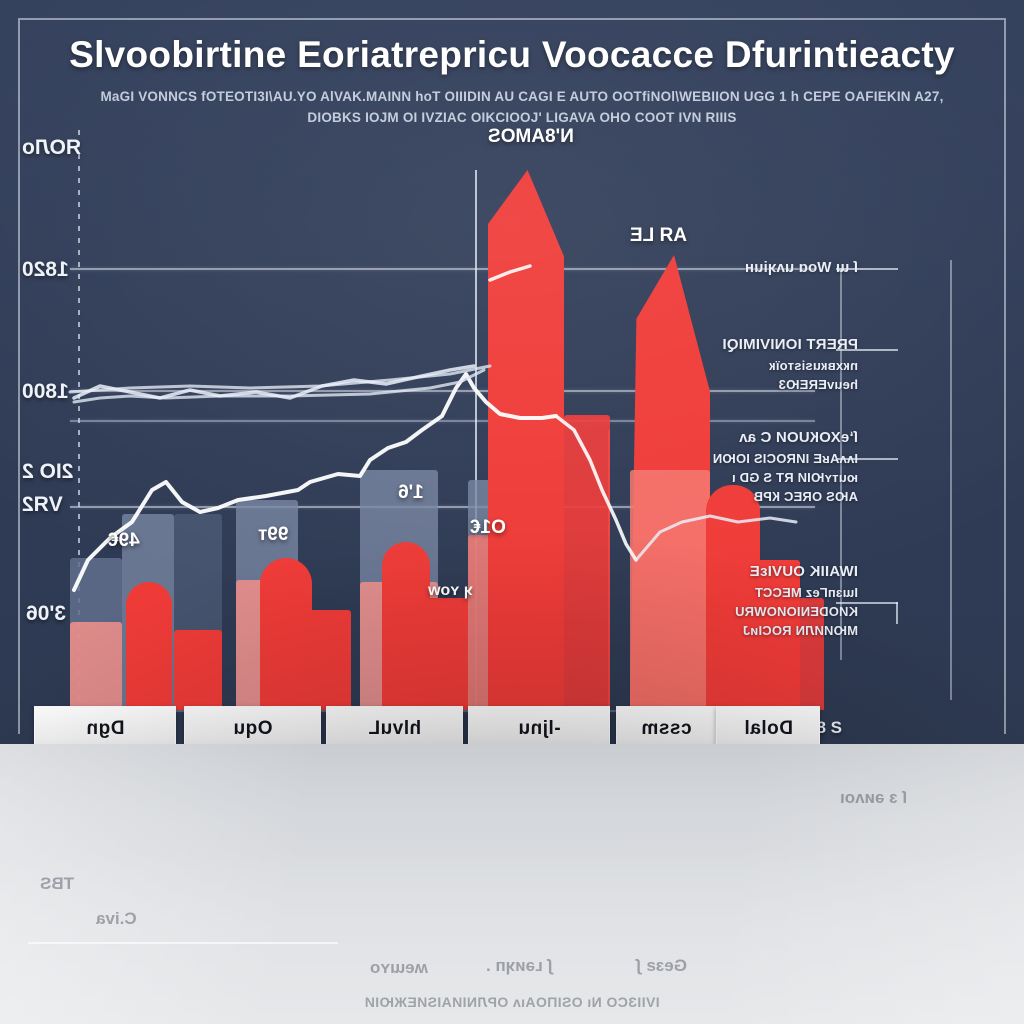  Describe the element at coordinates (488, 527) in the screenshot. I see `point-label-3: O1€` at that location.